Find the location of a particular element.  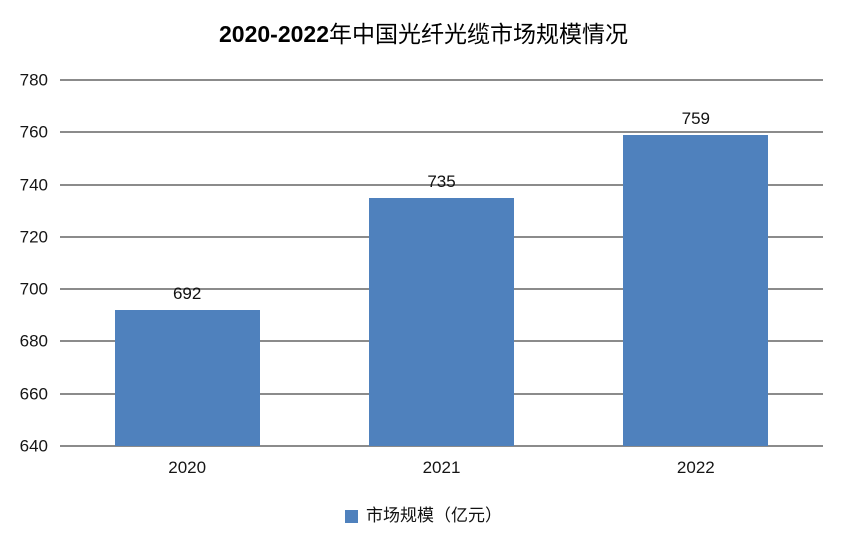

y-axis-tick-label: 640 is located at coordinates (33, 446).